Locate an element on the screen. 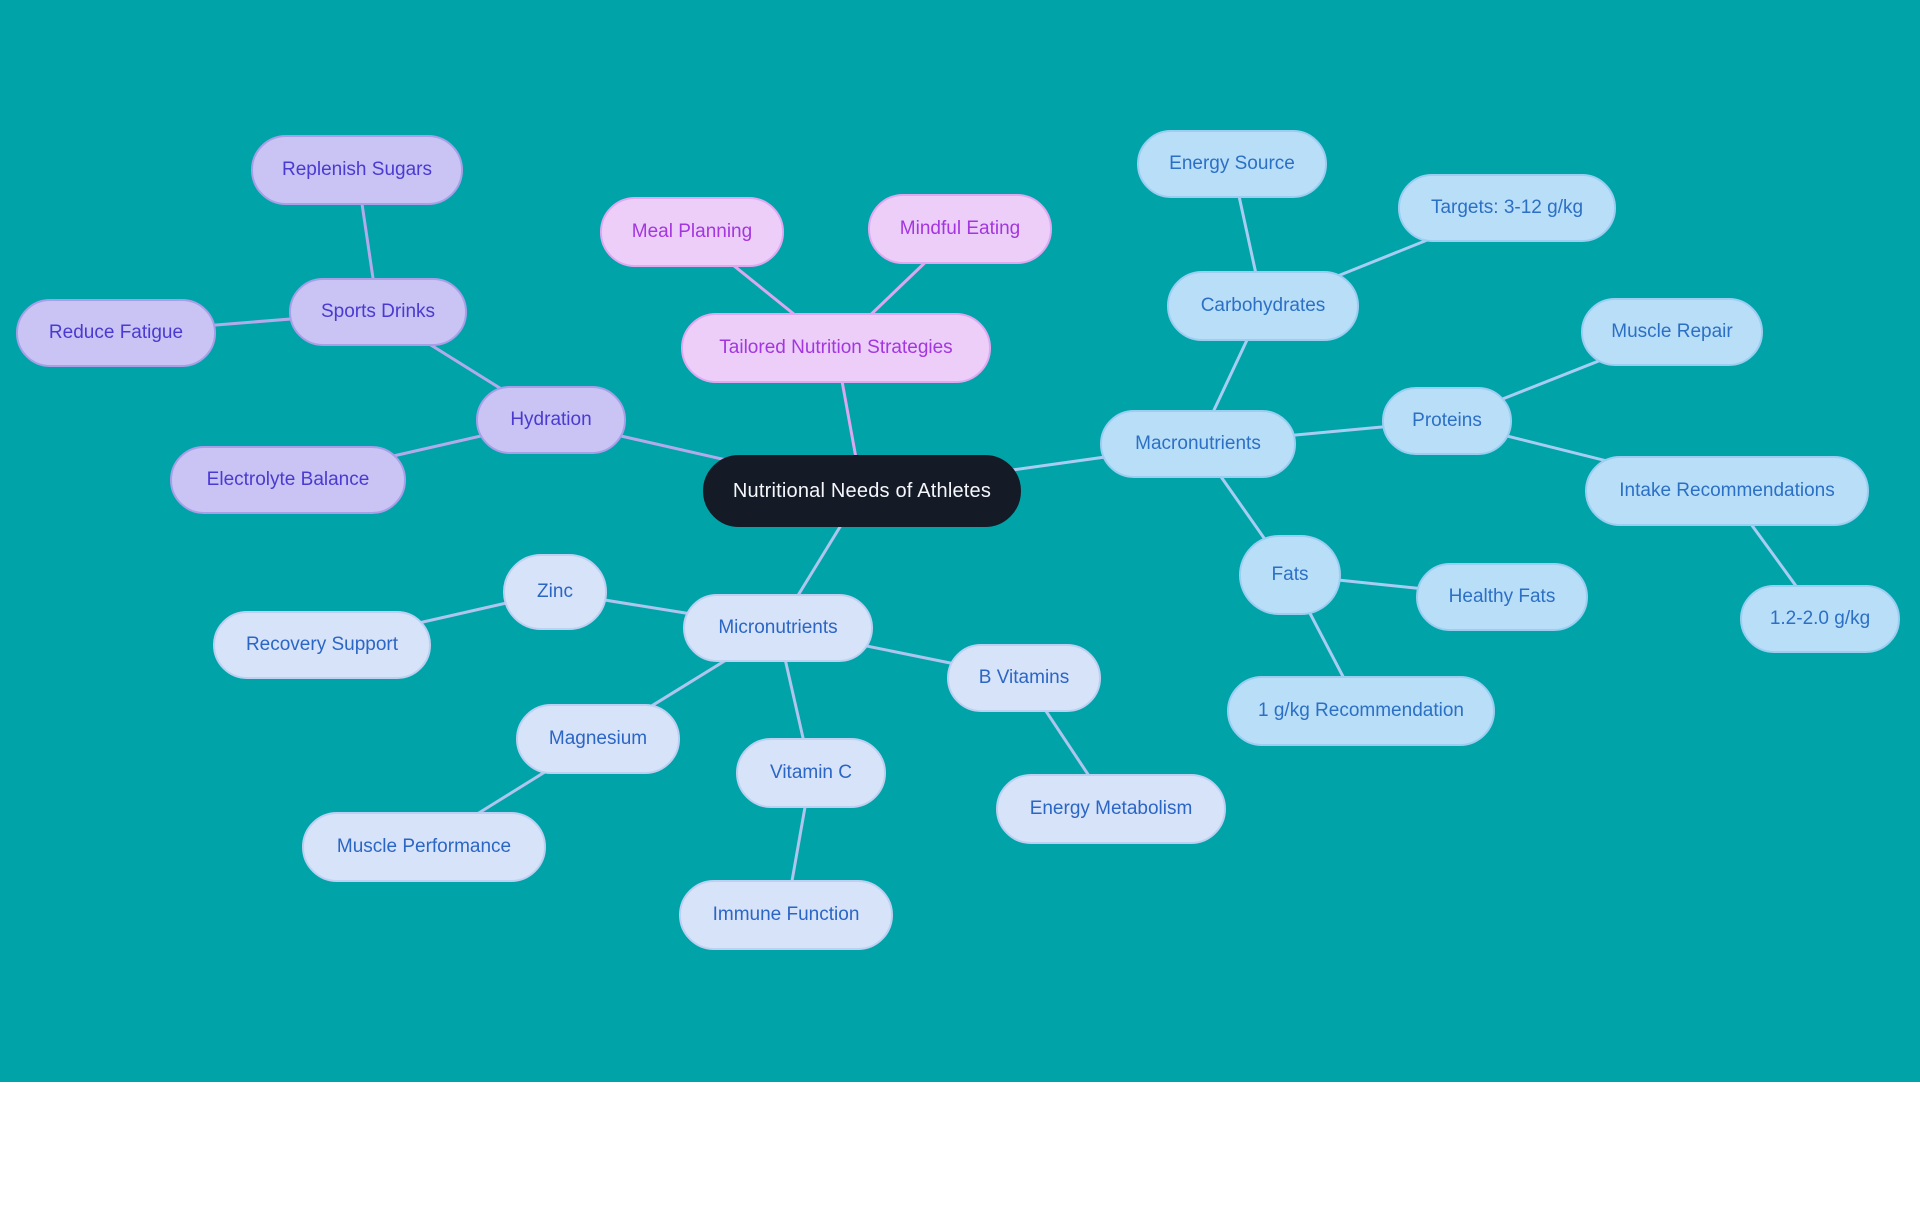 The height and width of the screenshot is (1215, 1920). node-meal-planning: Meal Planning is located at coordinates (692, 232).